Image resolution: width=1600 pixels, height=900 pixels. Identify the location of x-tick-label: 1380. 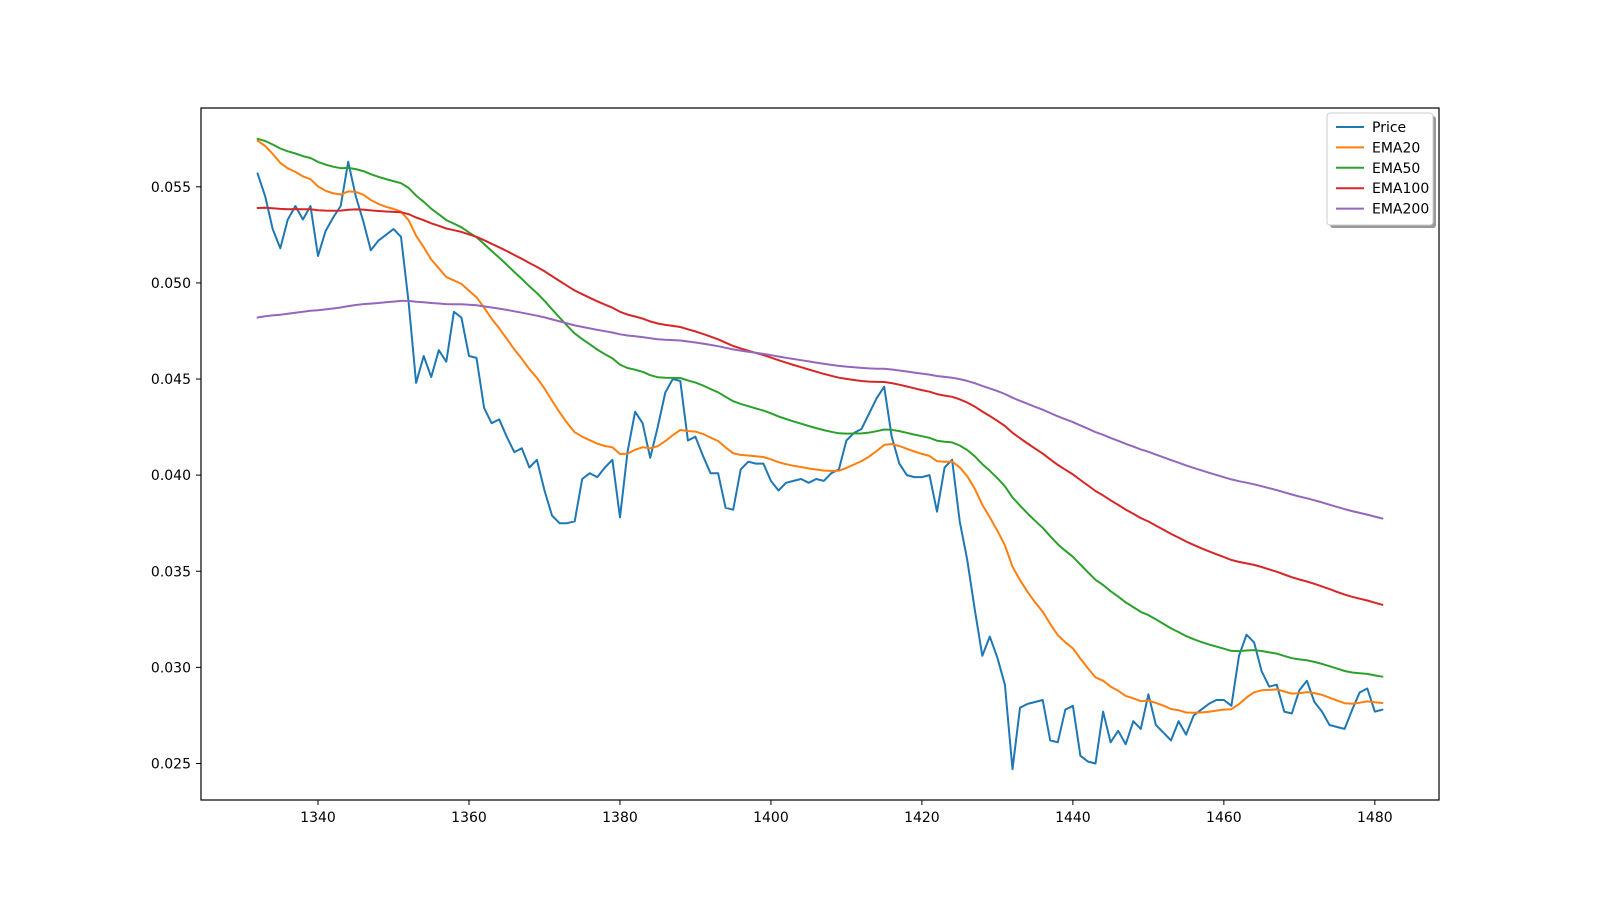
(620, 818).